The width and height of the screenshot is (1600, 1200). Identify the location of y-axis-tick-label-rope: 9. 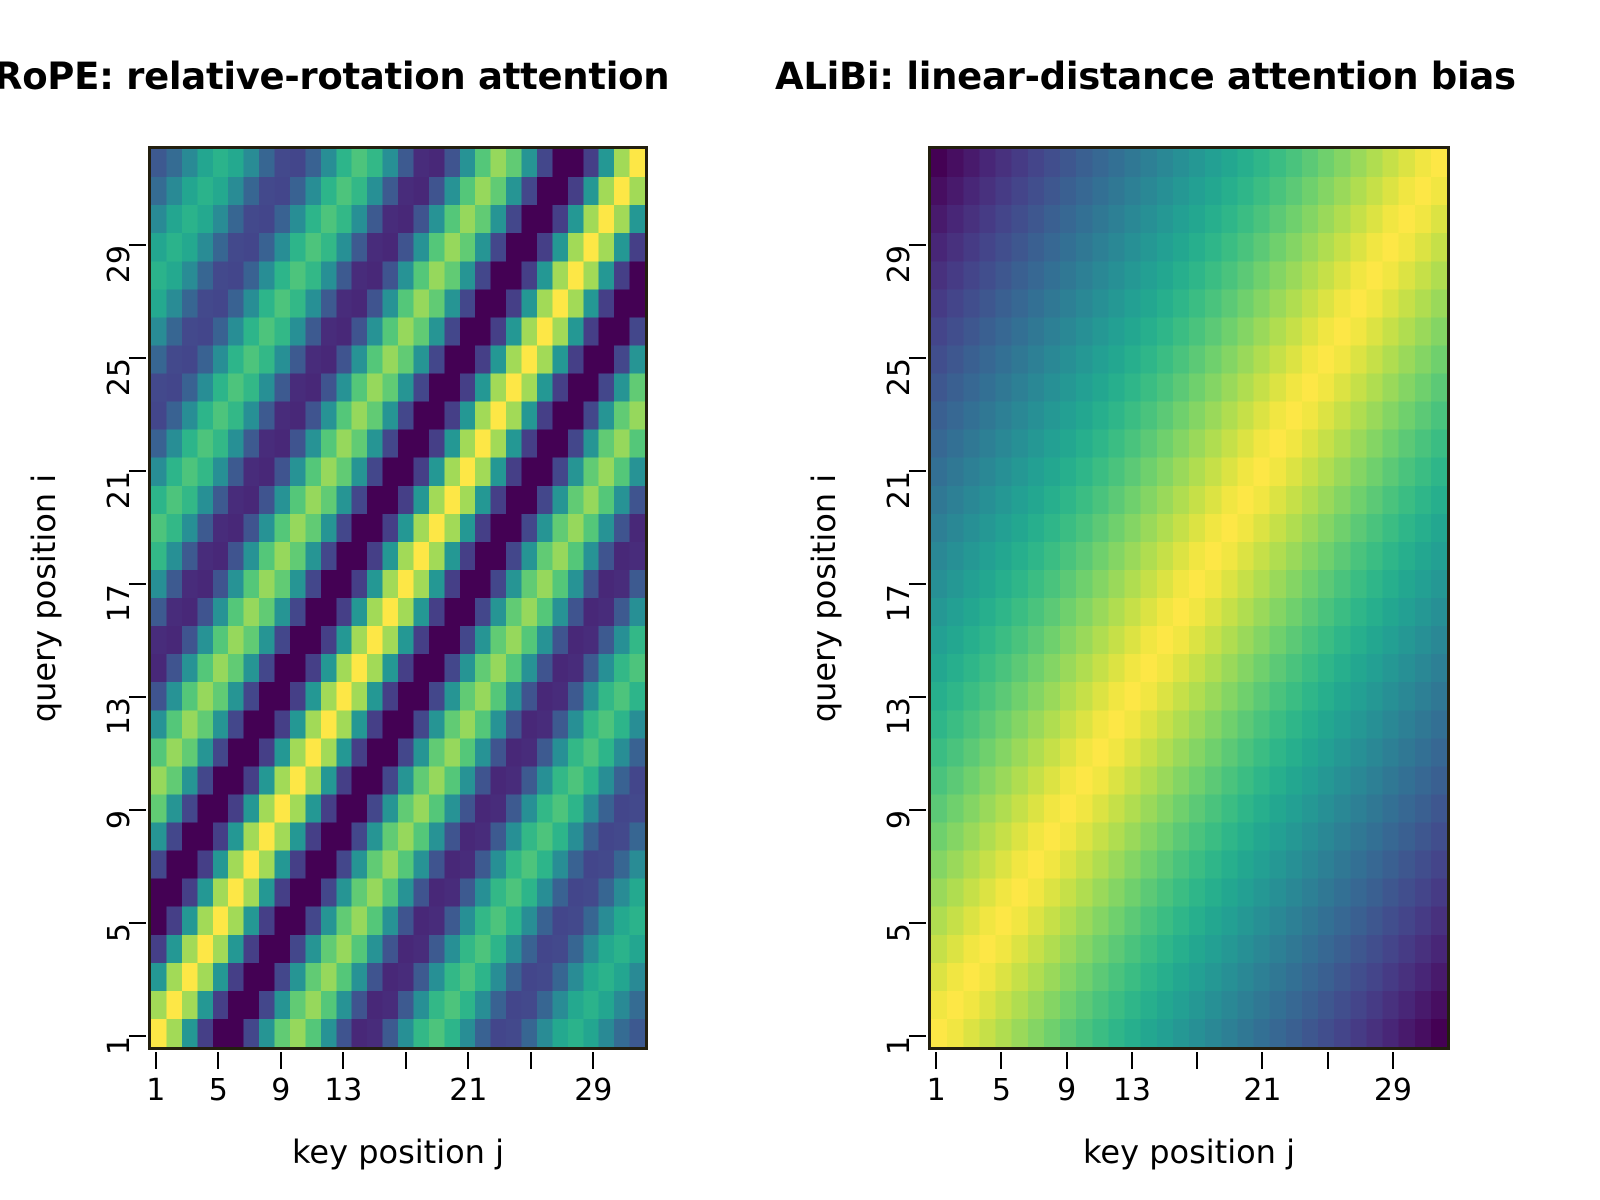
(119, 819).